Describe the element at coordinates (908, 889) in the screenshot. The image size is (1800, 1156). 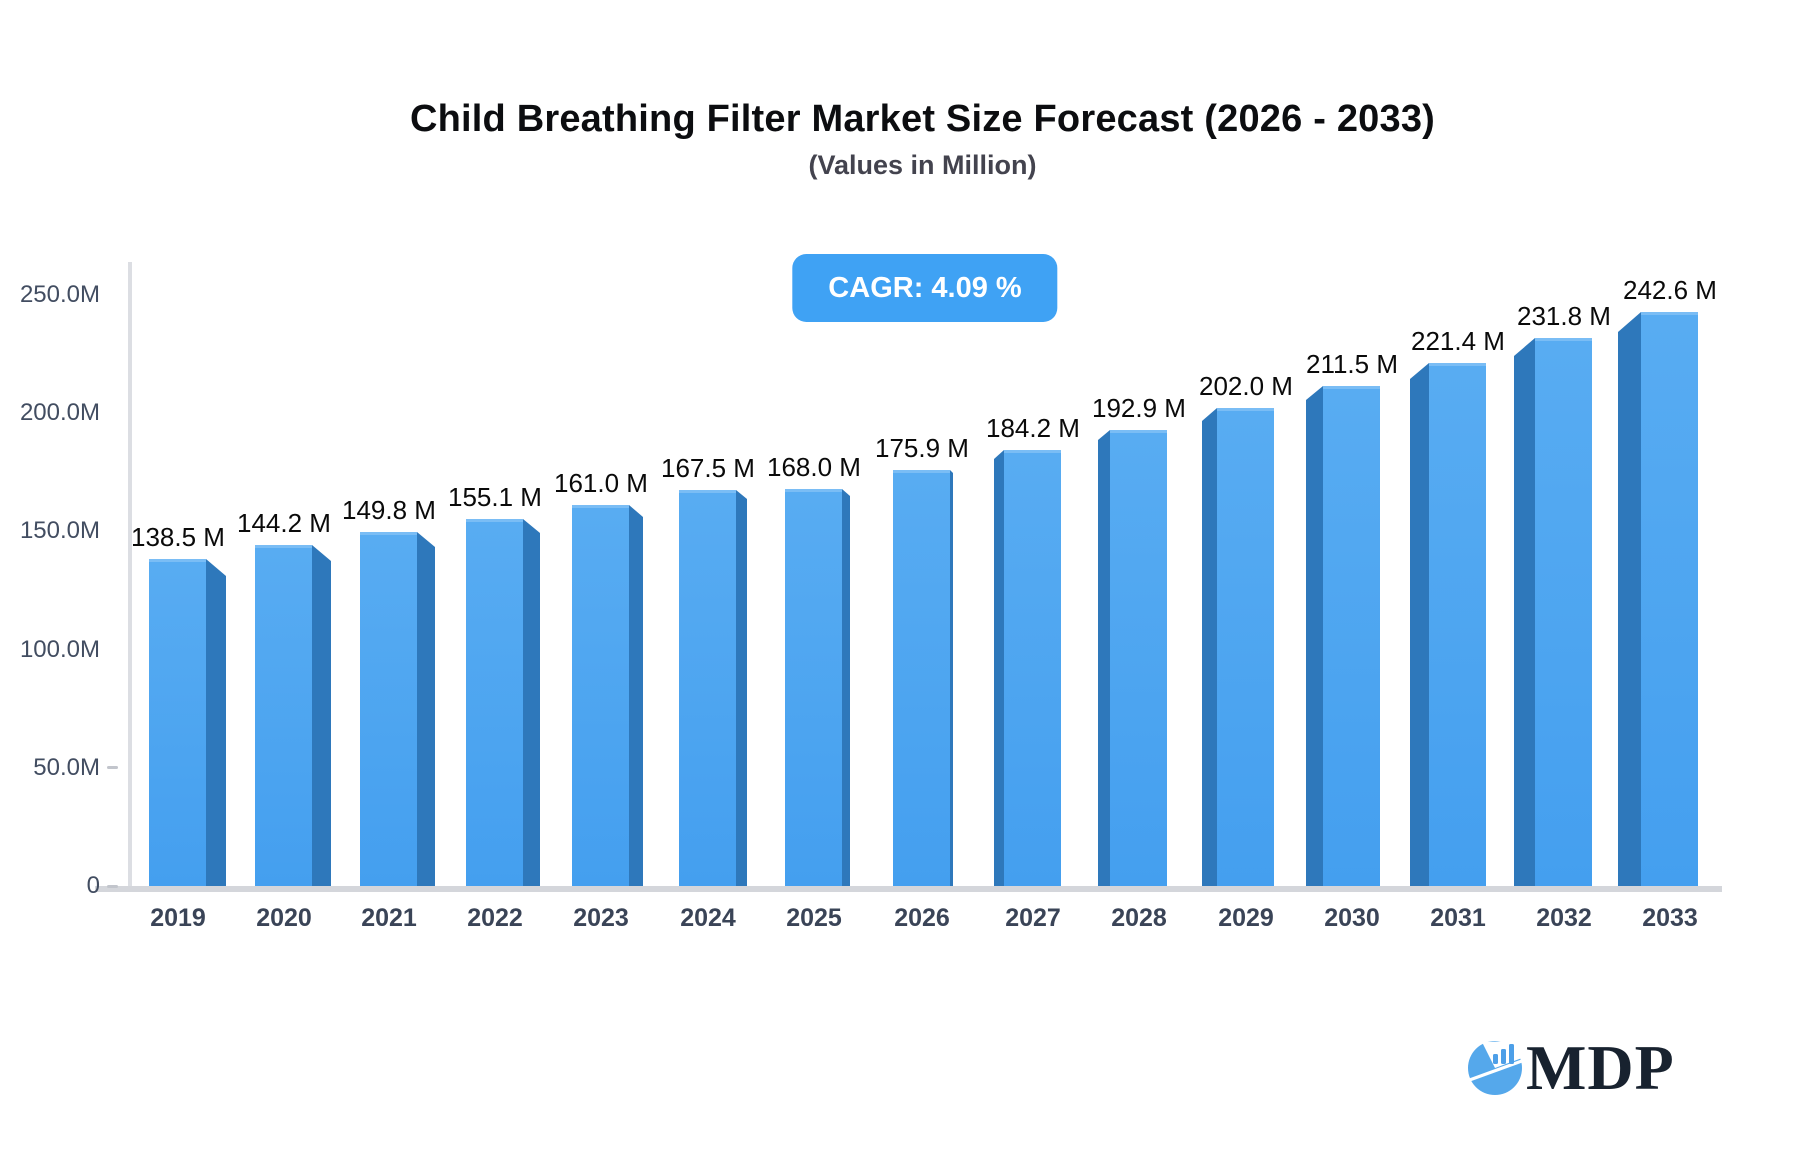
I see `x-axis-baseline` at that location.